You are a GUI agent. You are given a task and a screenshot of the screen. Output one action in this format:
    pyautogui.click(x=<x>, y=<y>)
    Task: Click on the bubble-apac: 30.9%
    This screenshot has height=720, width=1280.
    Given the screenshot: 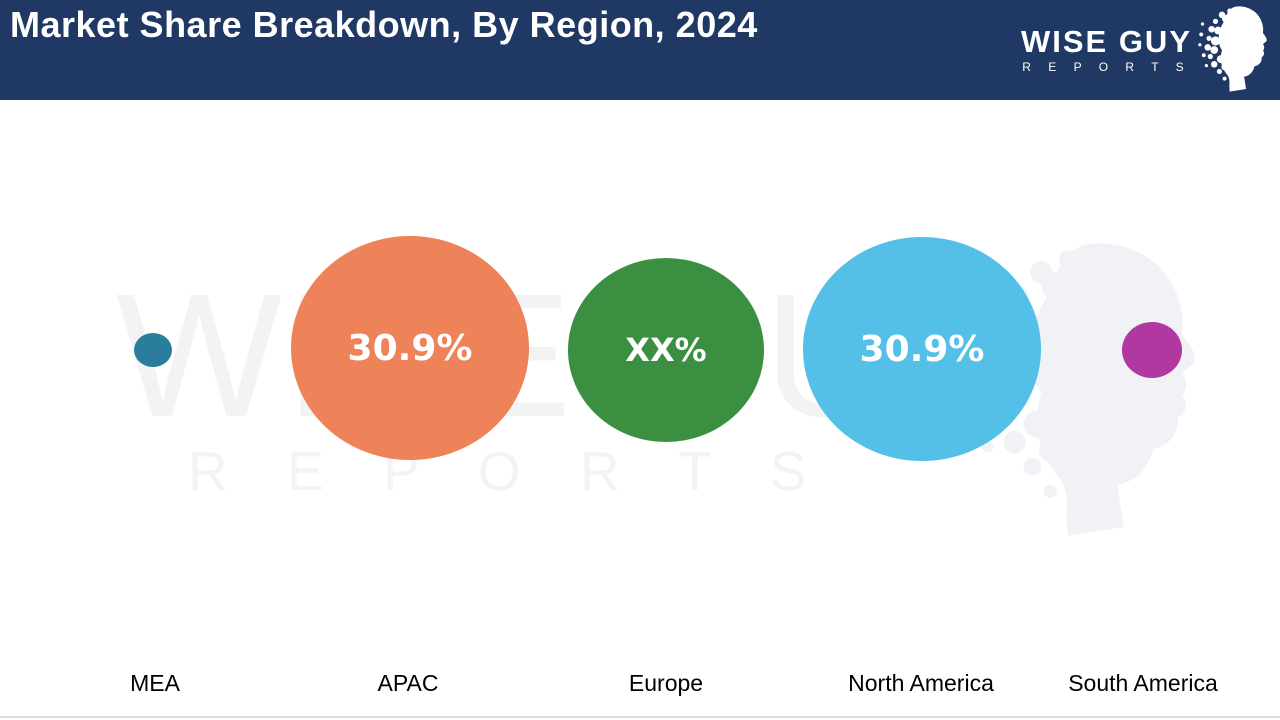 What is the action you would take?
    pyautogui.click(x=410, y=348)
    